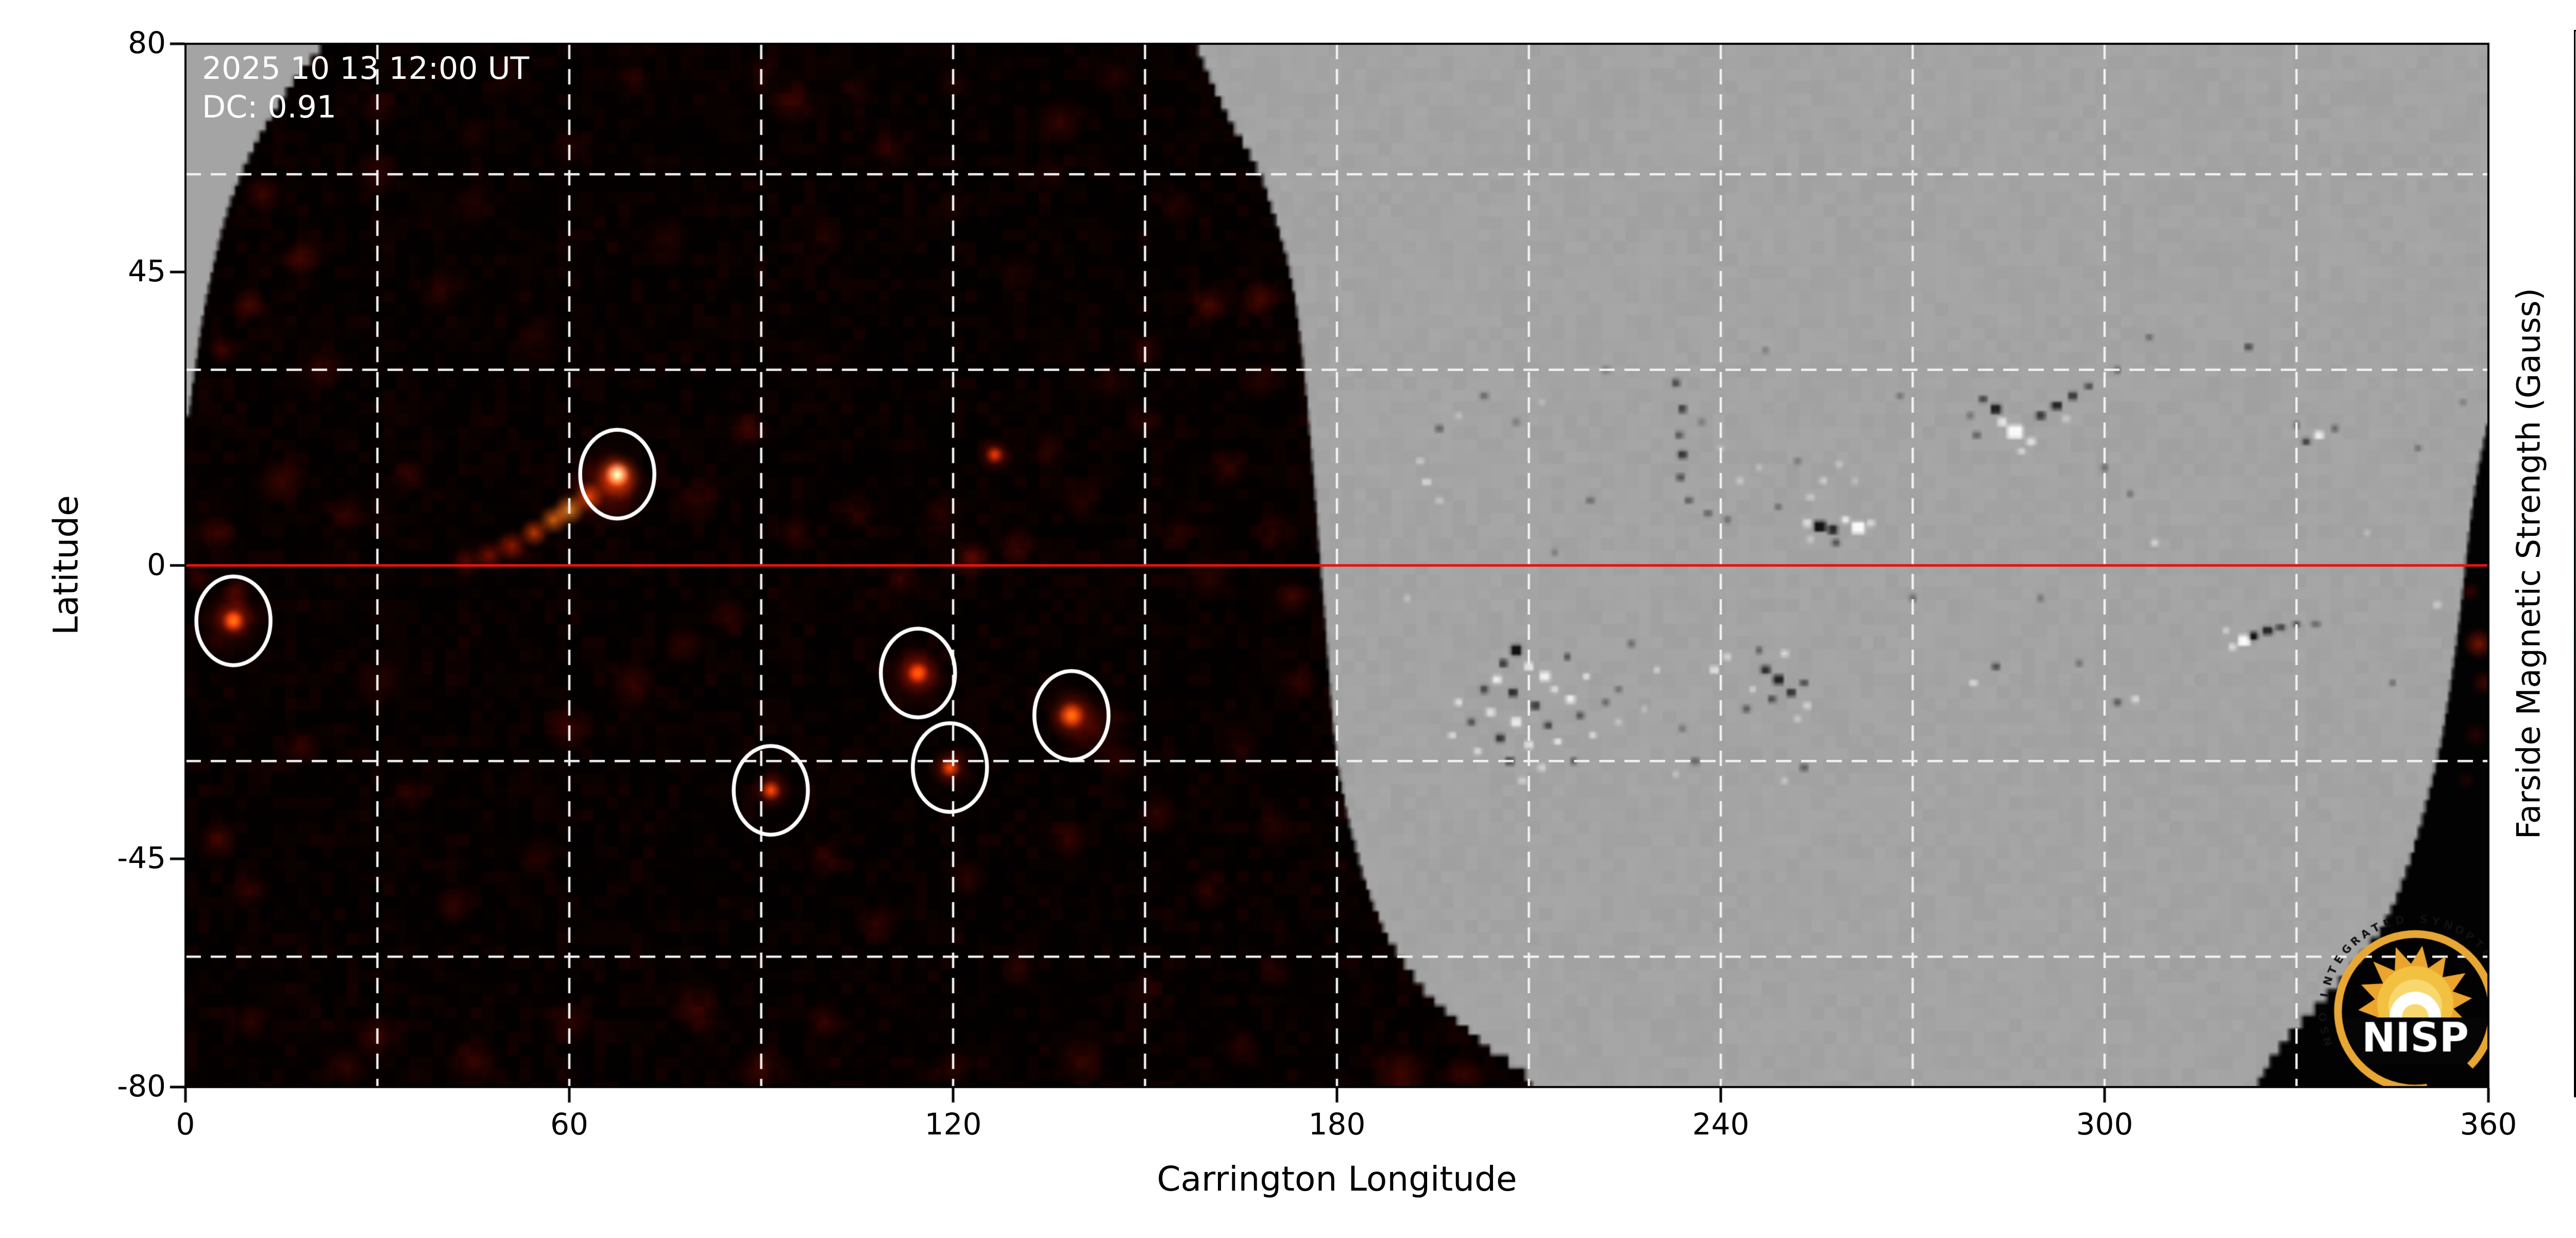 This screenshot has width=2576, height=1238. I want to click on x-tick-label: 0, so click(185, 1124).